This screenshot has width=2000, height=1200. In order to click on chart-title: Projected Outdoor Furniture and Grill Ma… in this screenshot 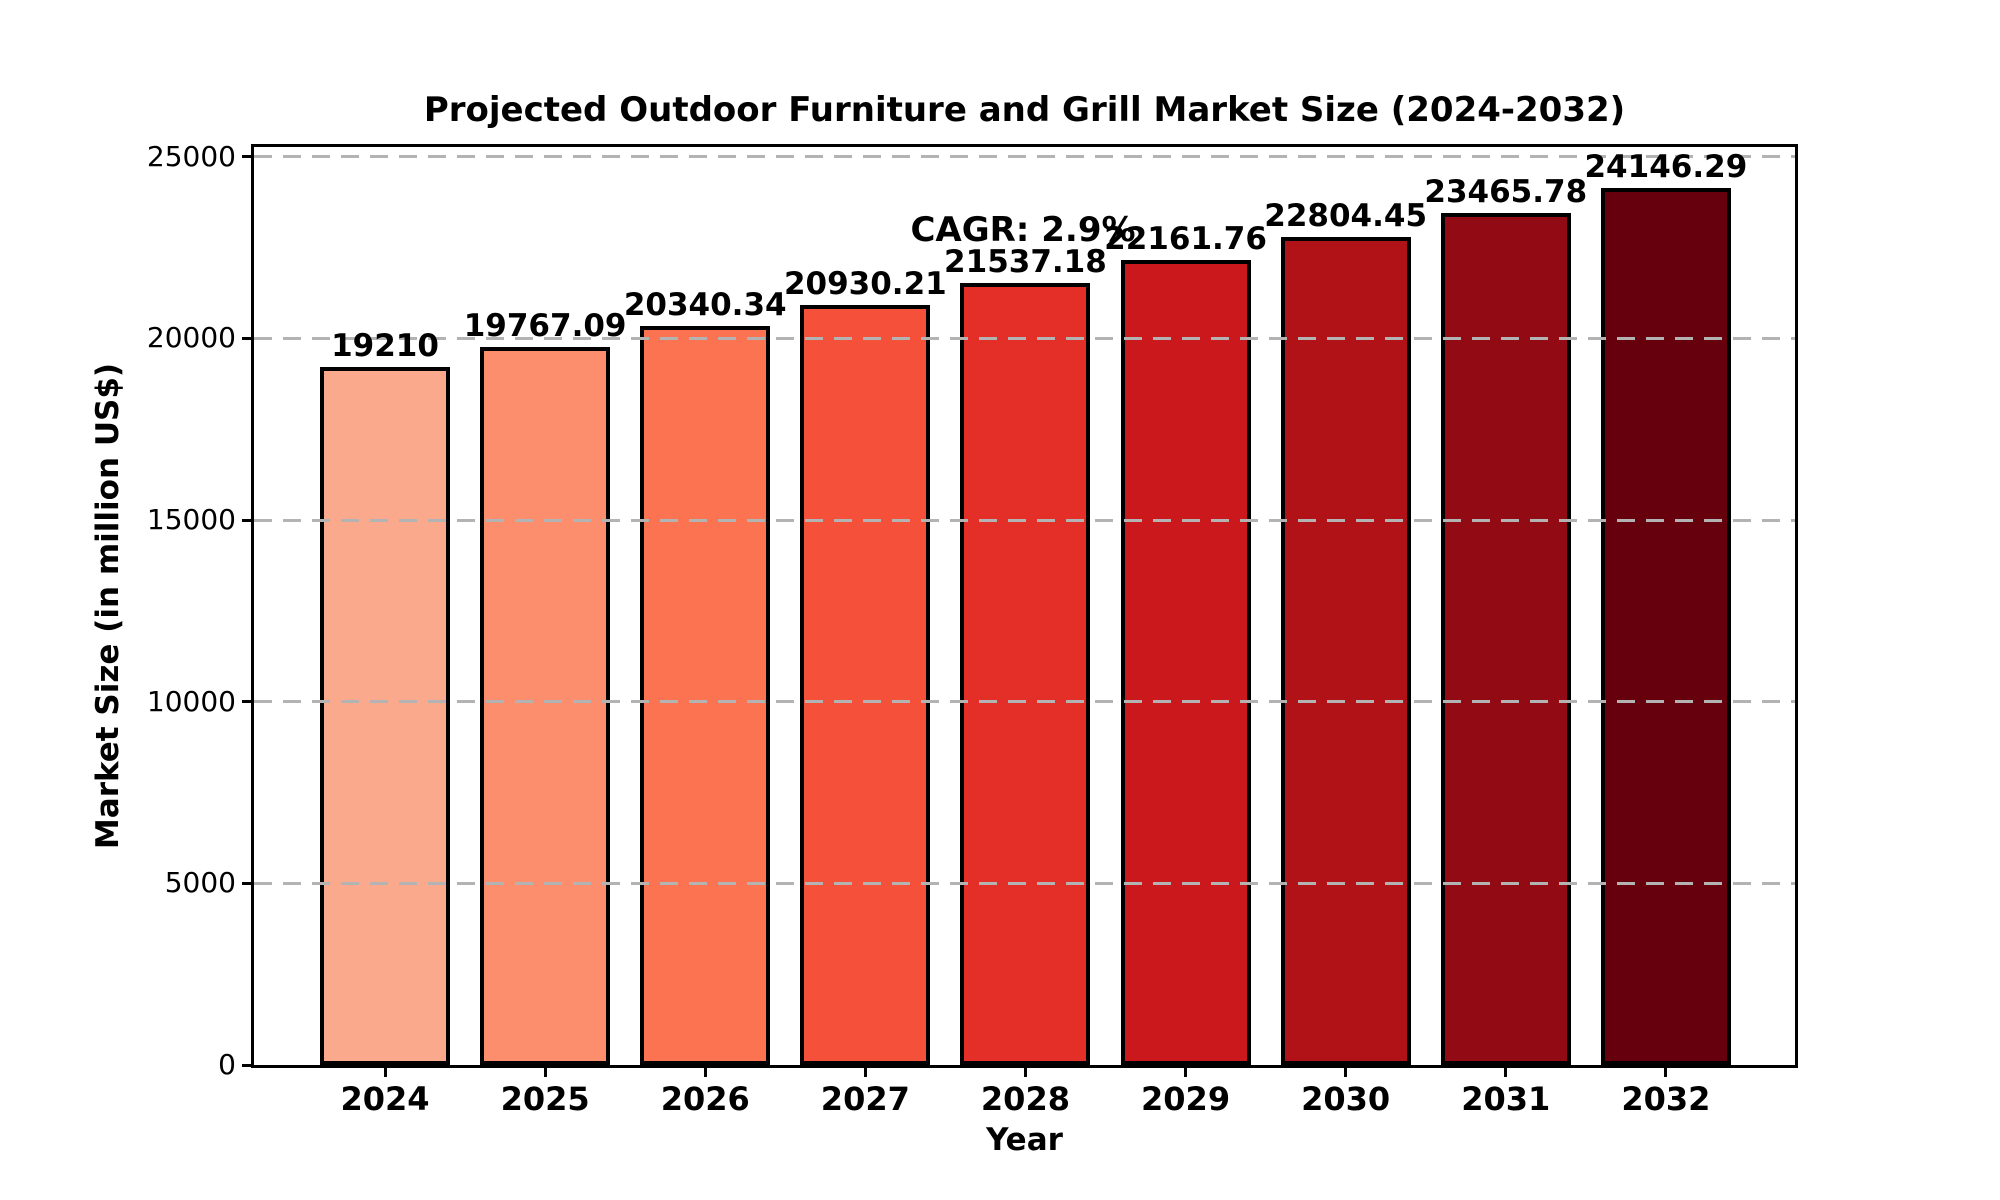, I will do `click(1024, 110)`.